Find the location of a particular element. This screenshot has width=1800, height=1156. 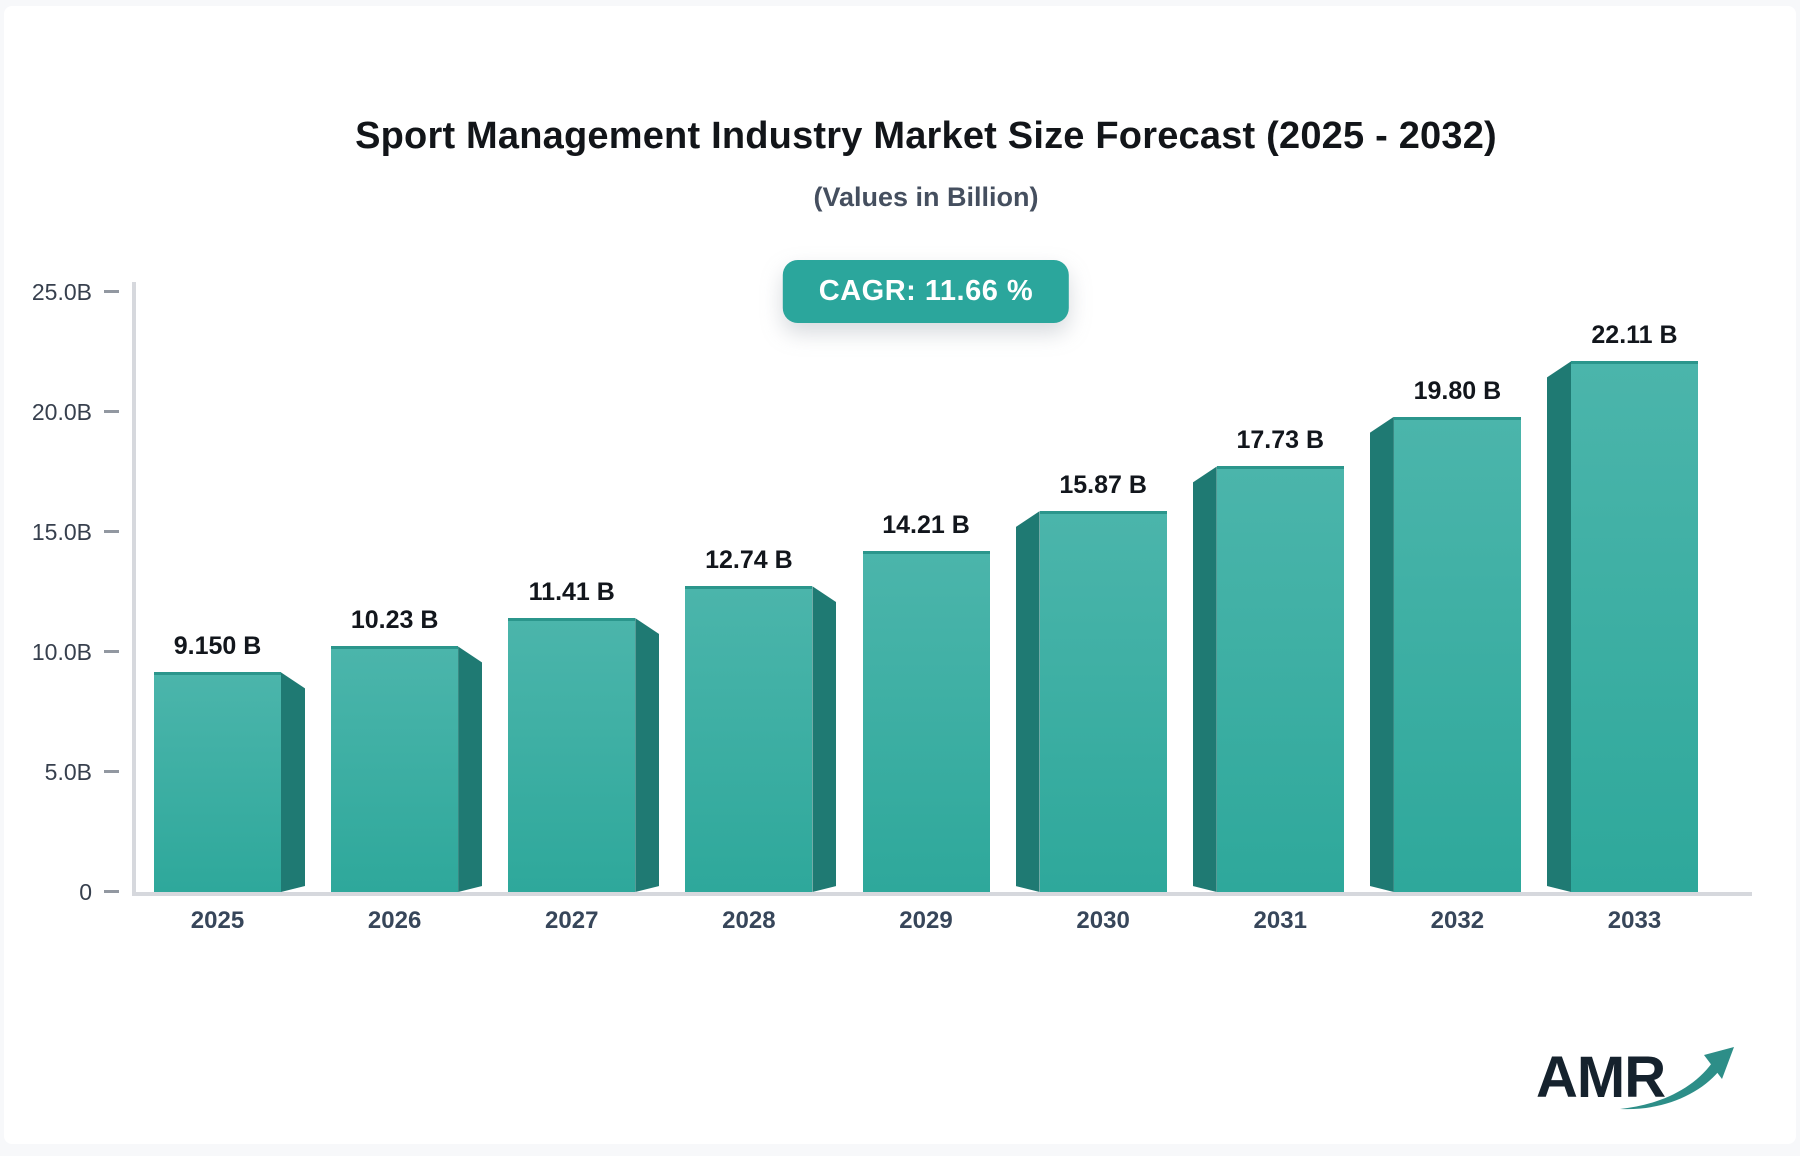

x-axis-tick-label: 2030 is located at coordinates (1103, 920).